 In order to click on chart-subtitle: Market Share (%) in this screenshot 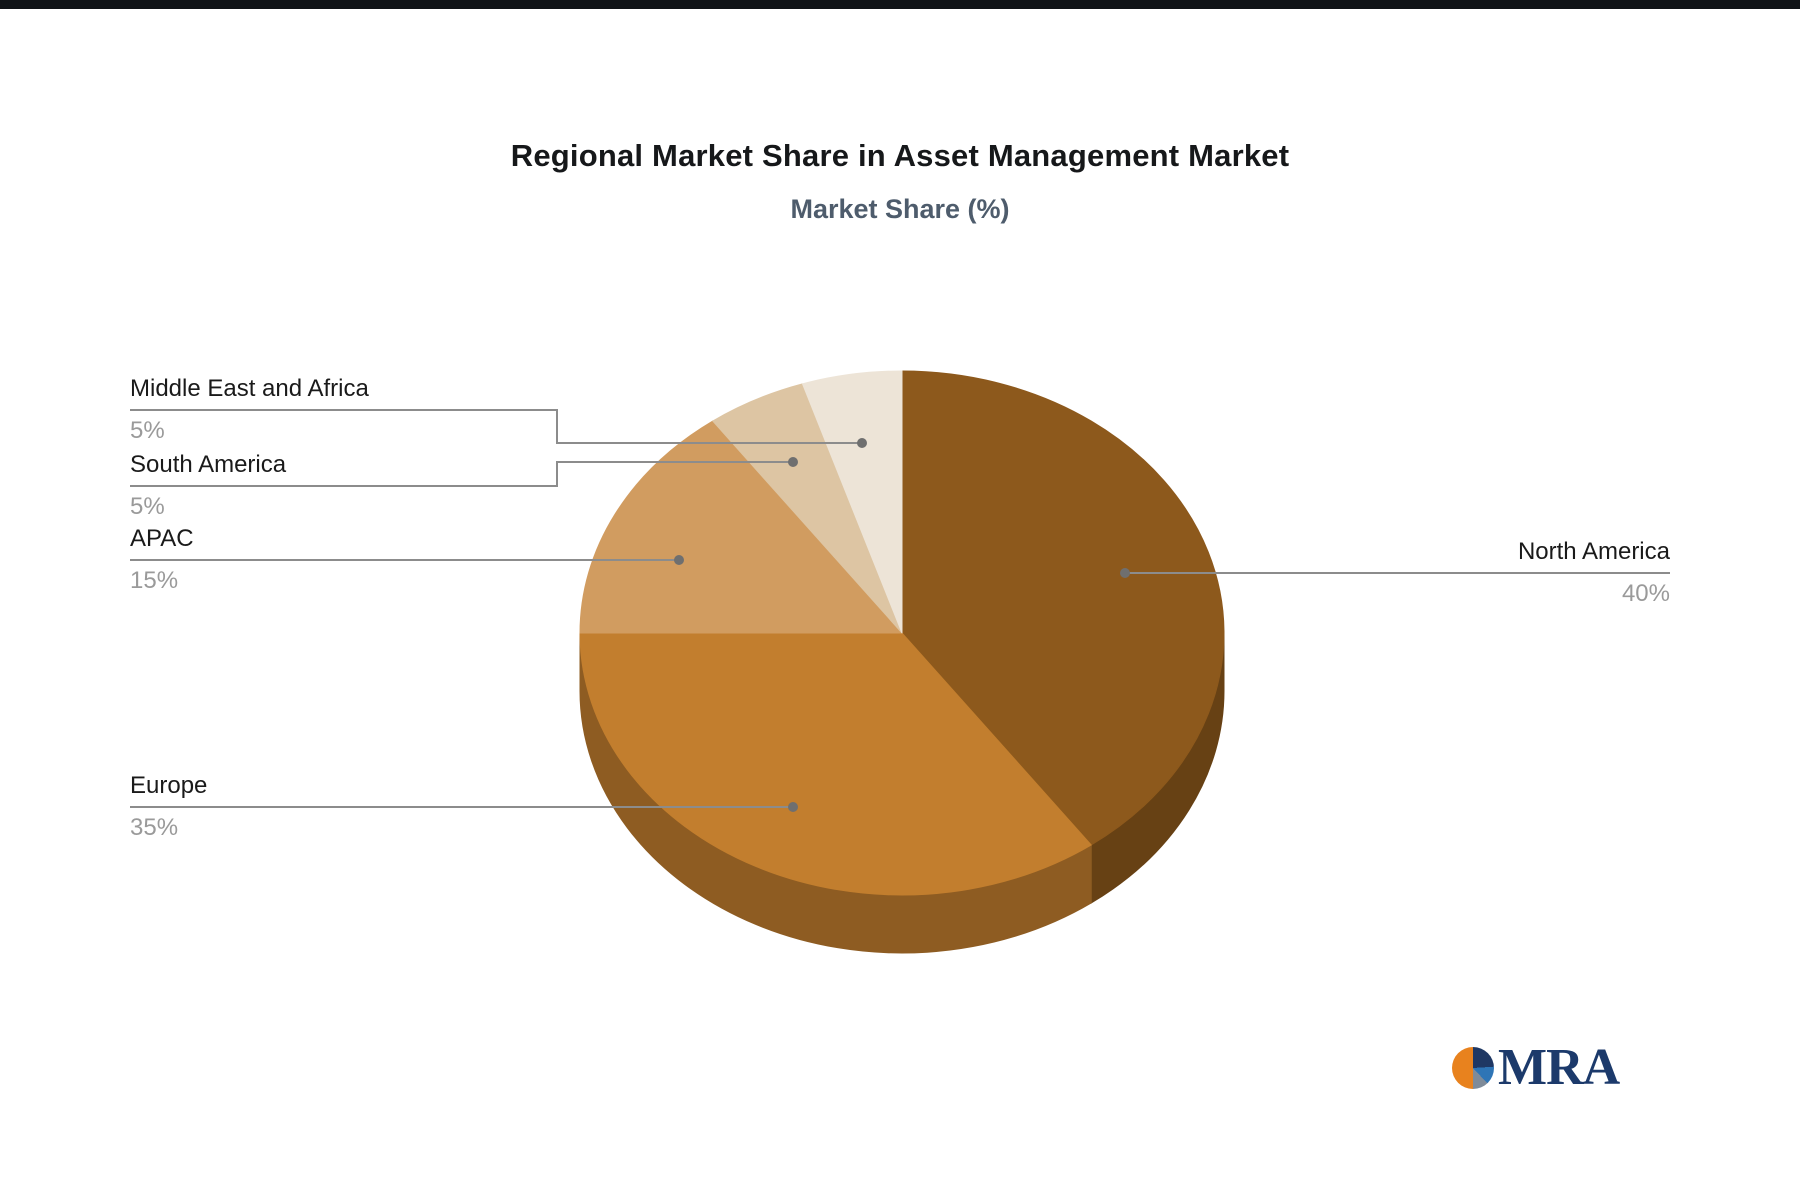, I will do `click(900, 209)`.